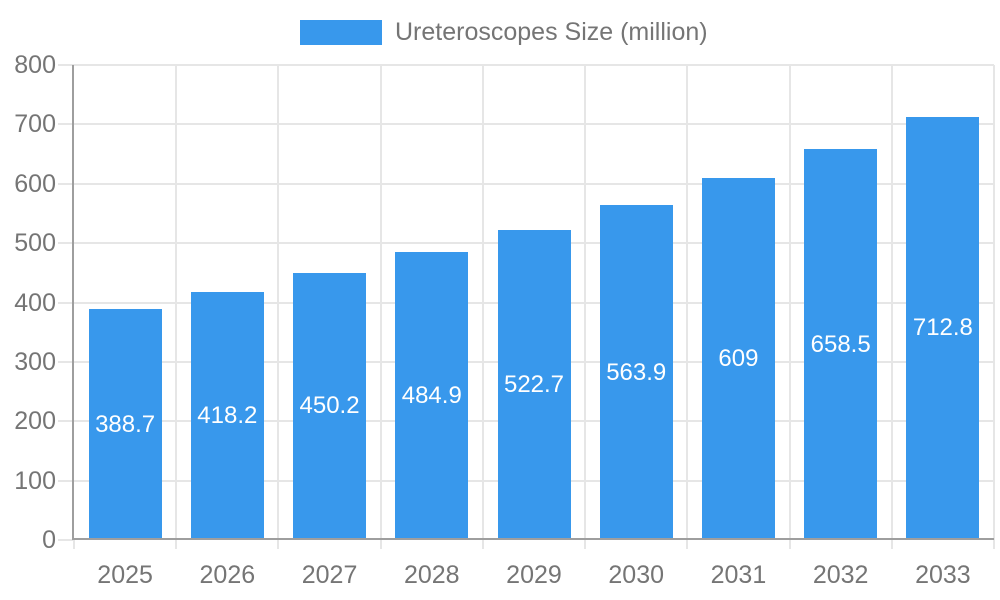 This screenshot has width=1000, height=600. Describe the element at coordinates (636, 575) in the screenshot. I see `x-tick-label: 2030` at that location.